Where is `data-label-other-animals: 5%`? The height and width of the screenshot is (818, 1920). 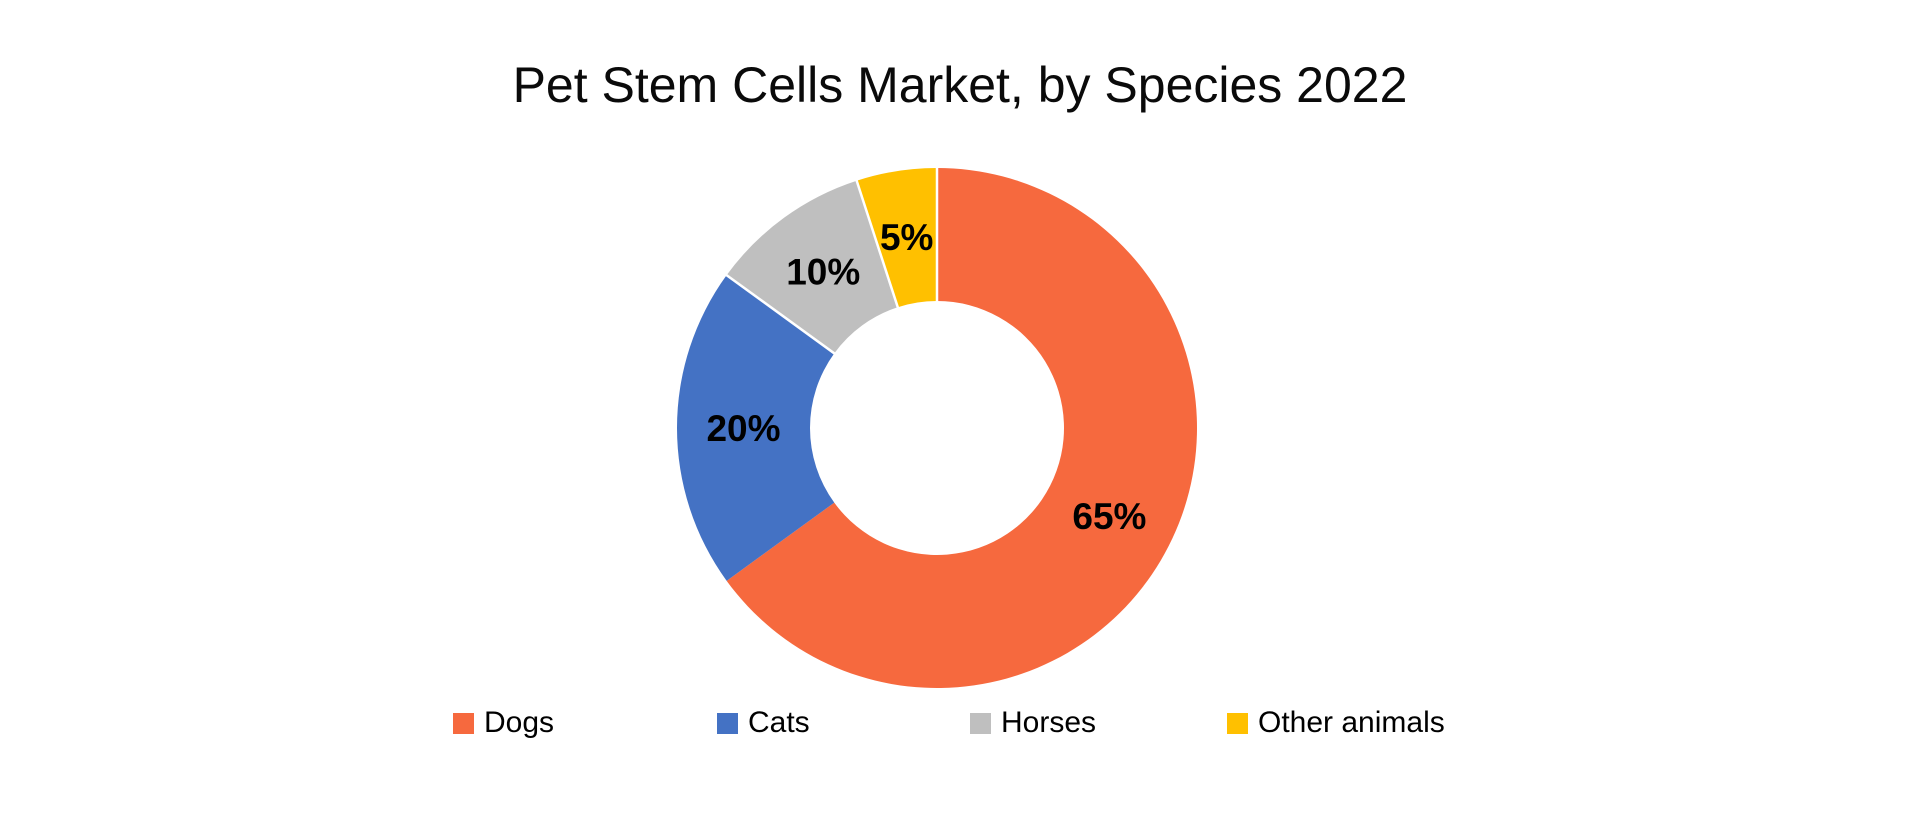
data-label-other-animals: 5% is located at coordinates (906, 237).